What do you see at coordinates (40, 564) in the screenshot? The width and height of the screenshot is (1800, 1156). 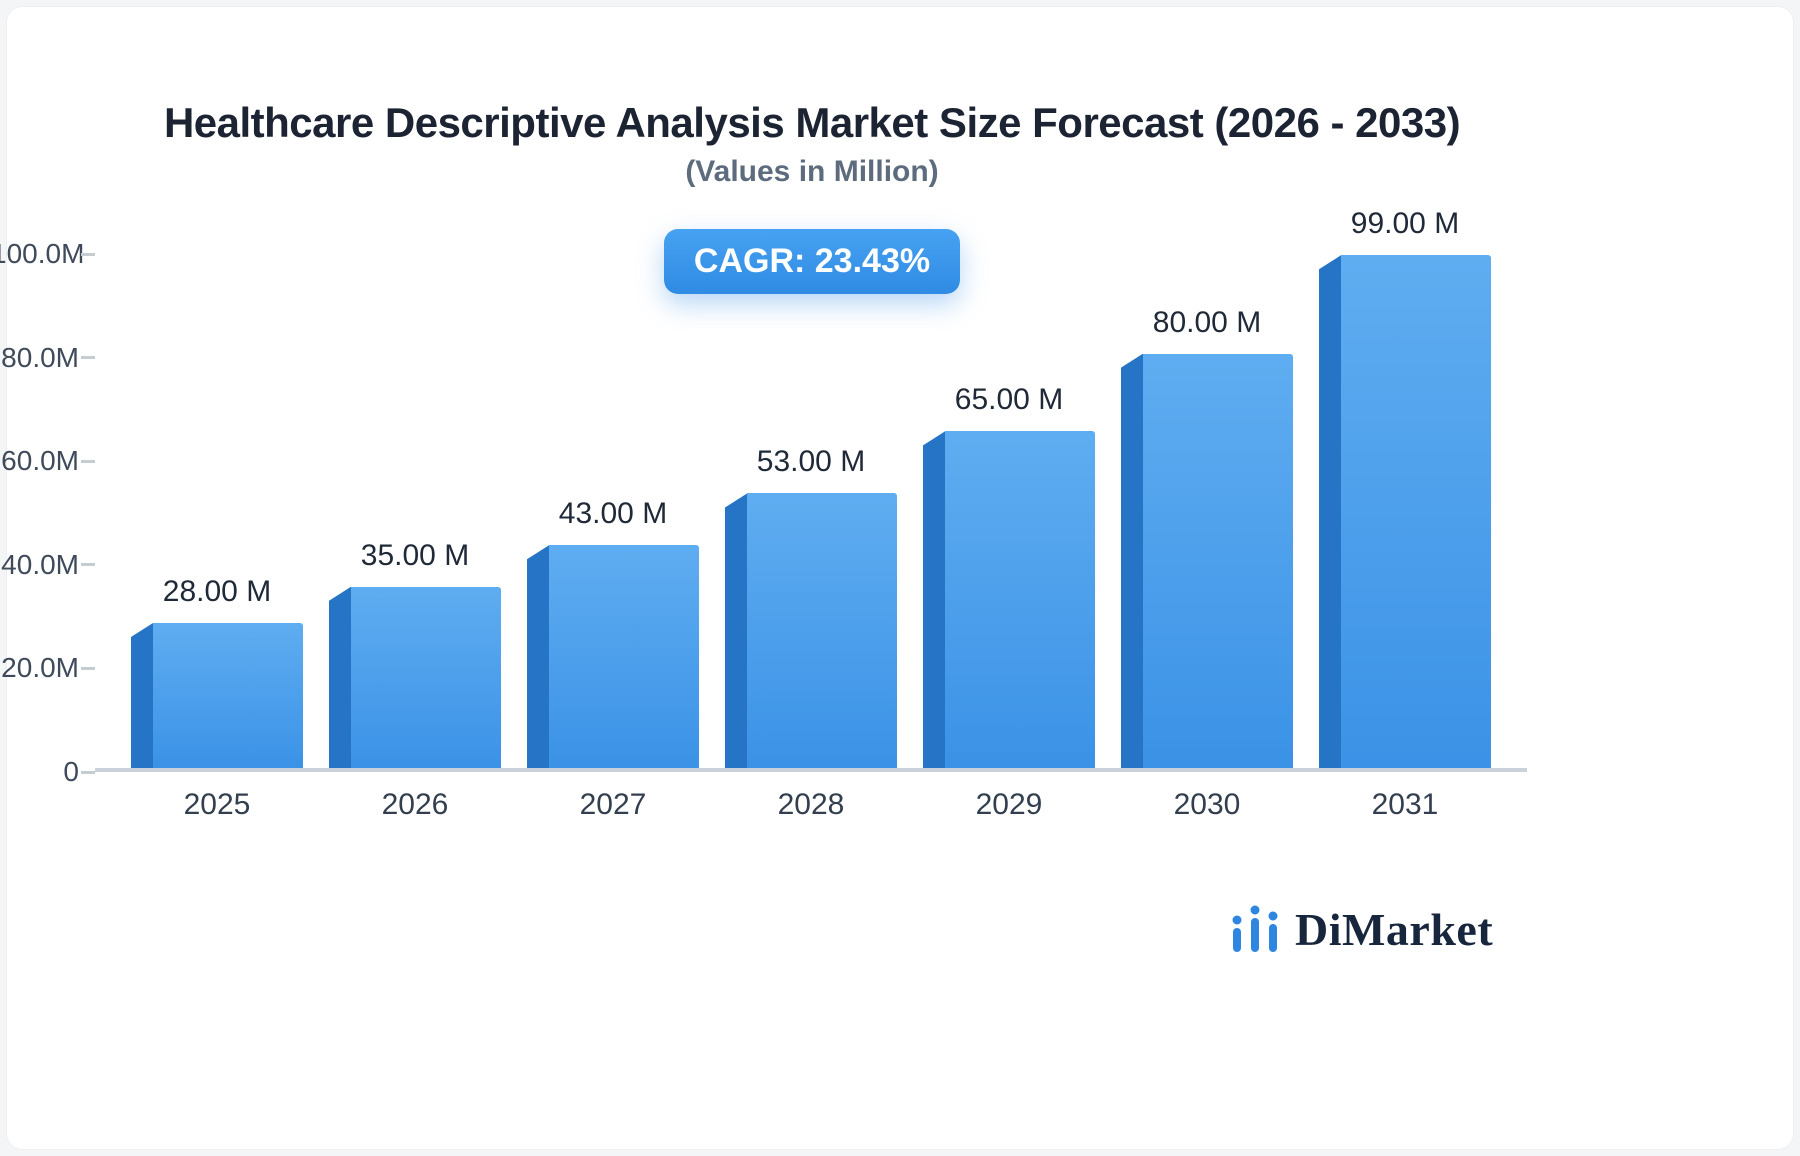 I see `y-axis-tick-label: 40.0M` at bounding box center [40, 564].